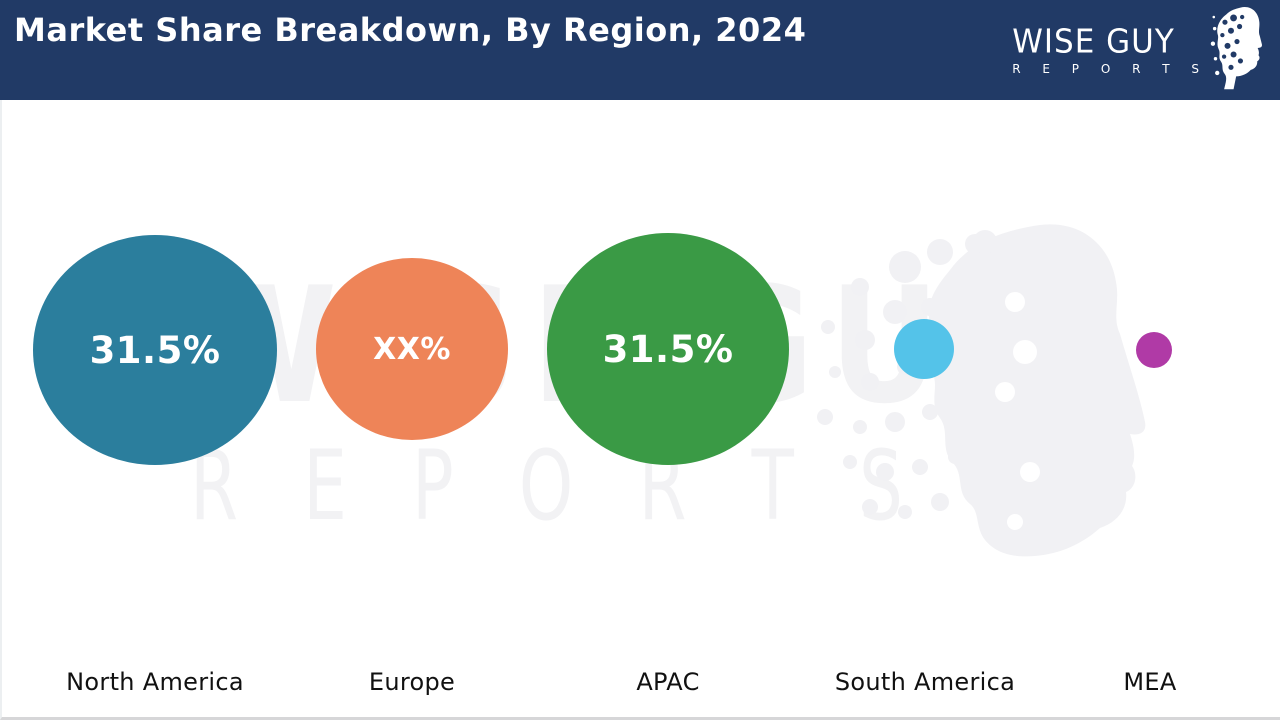 This screenshot has height=720, width=1280. Describe the element at coordinates (980, 393) in the screenshot. I see `watermark-head-icon` at that location.